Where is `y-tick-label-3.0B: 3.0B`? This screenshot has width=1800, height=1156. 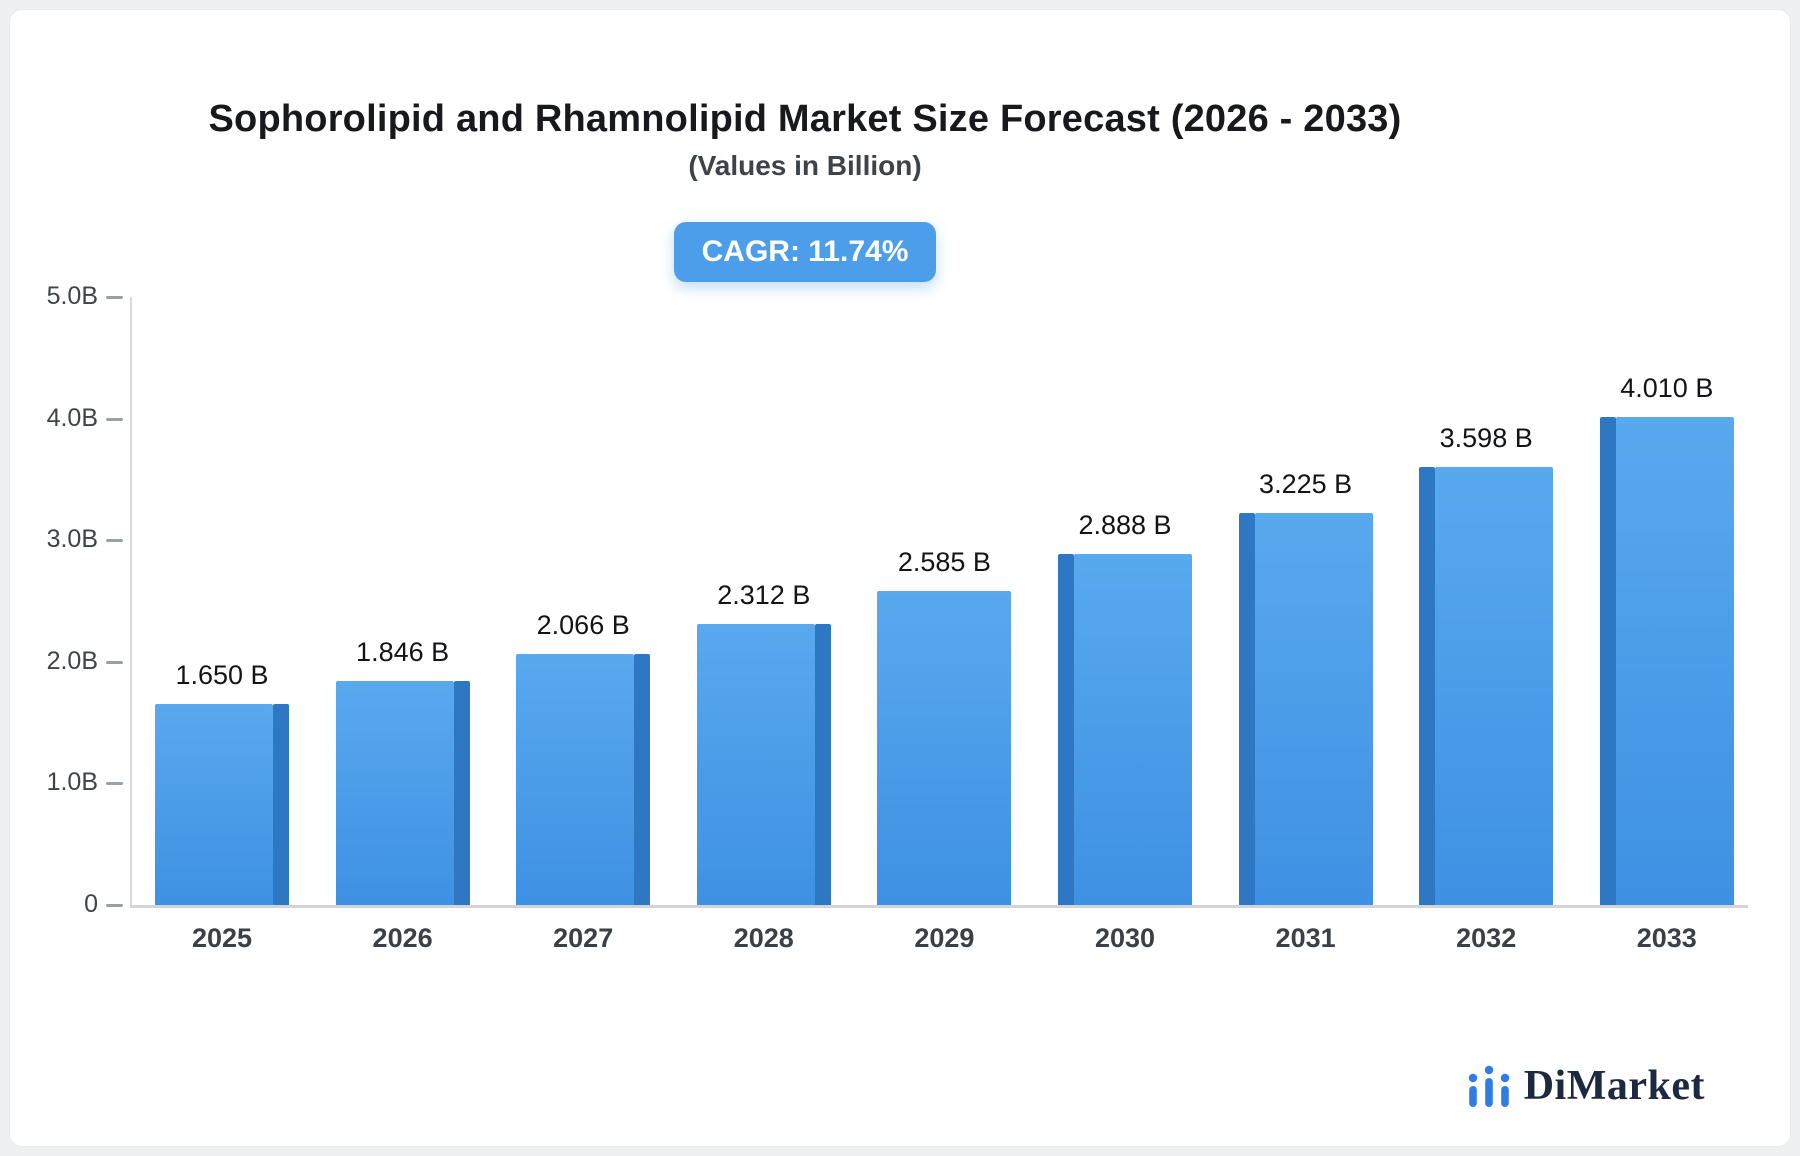 y-tick-label-3.0B: 3.0B is located at coordinates (72, 539).